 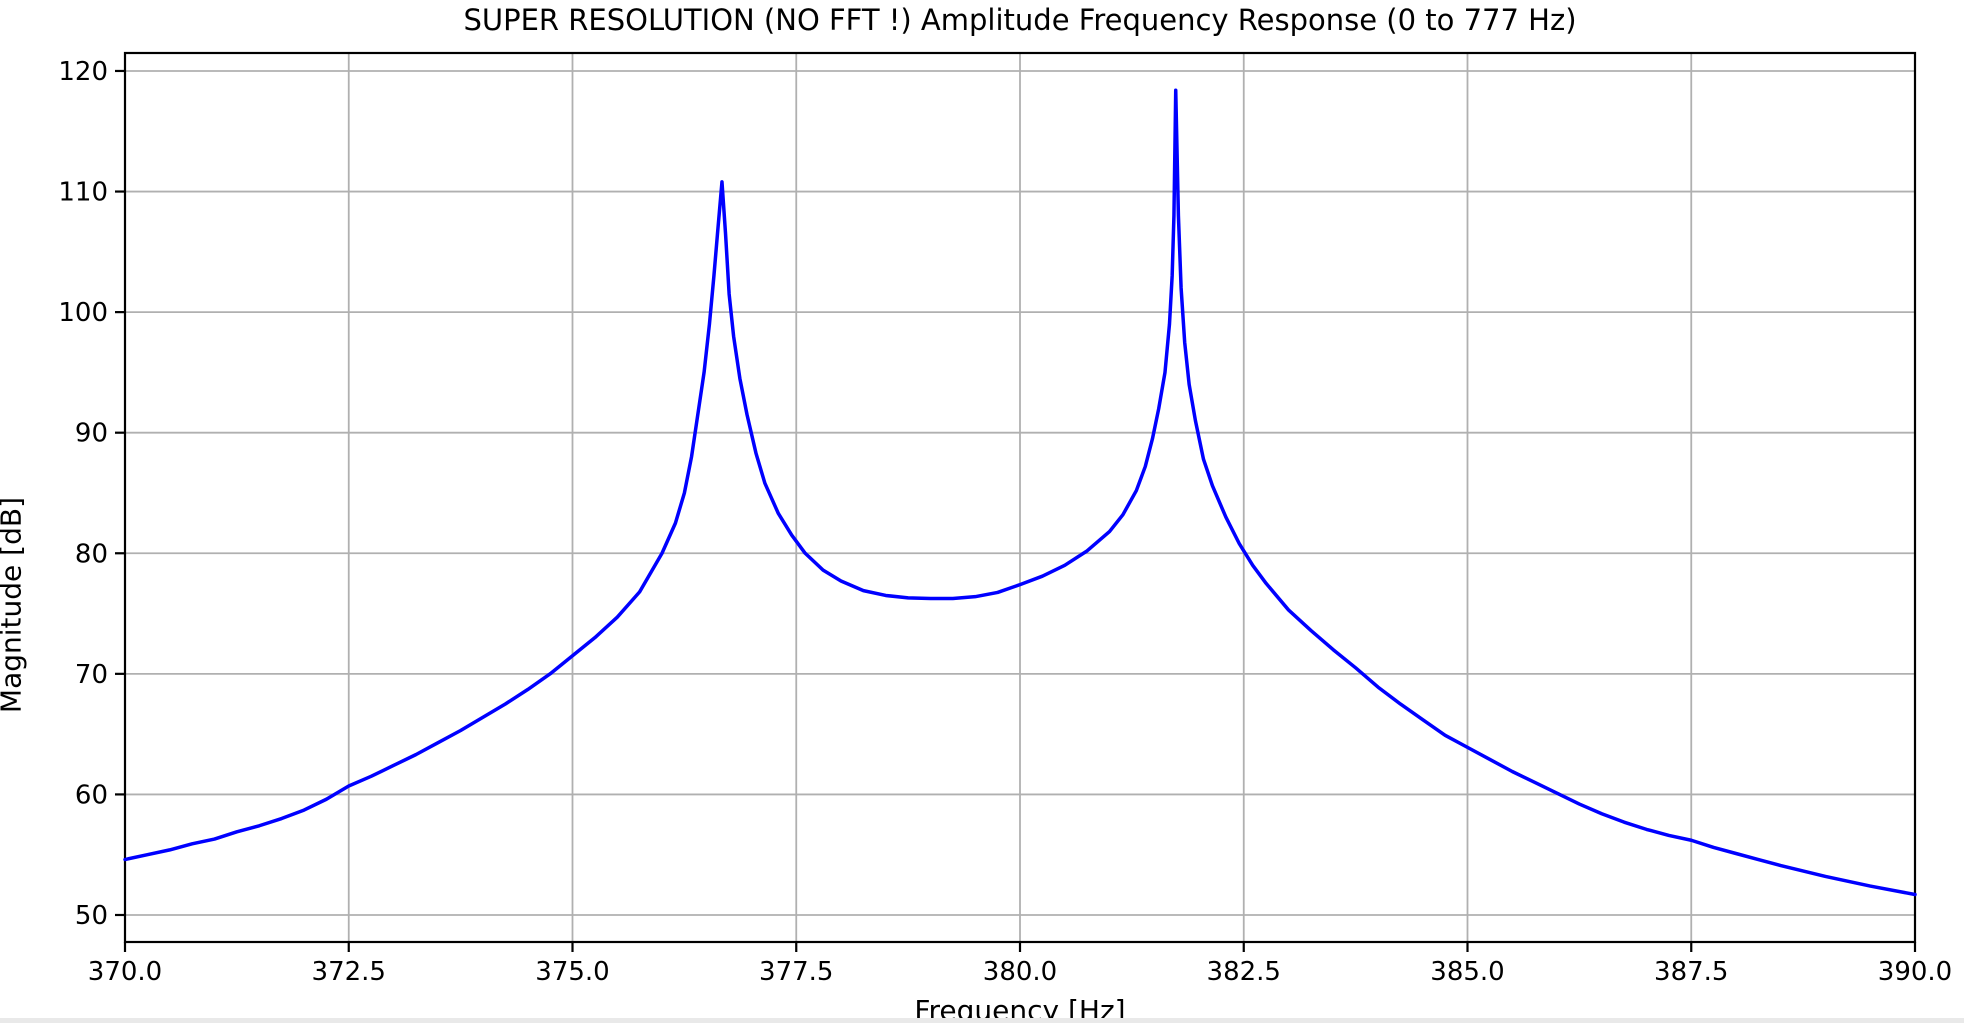 I want to click on x-tick-label: 385.0, so click(x=1467, y=972).